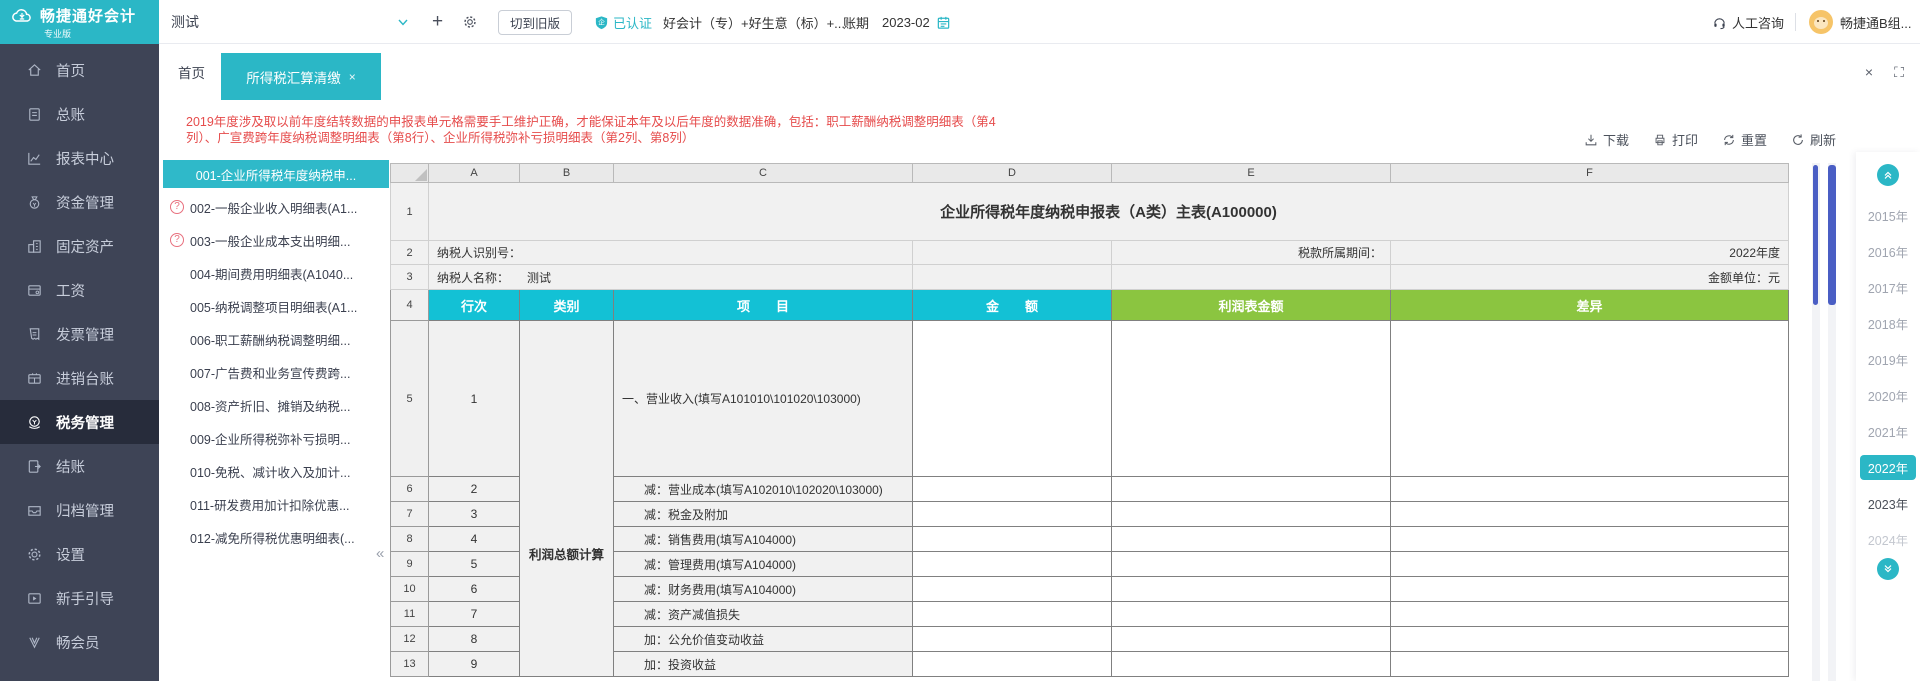 The width and height of the screenshot is (1920, 681). What do you see at coordinates (79, 378) in the screenshot?
I see `sidebar-item-counter: 进销台账` at bounding box center [79, 378].